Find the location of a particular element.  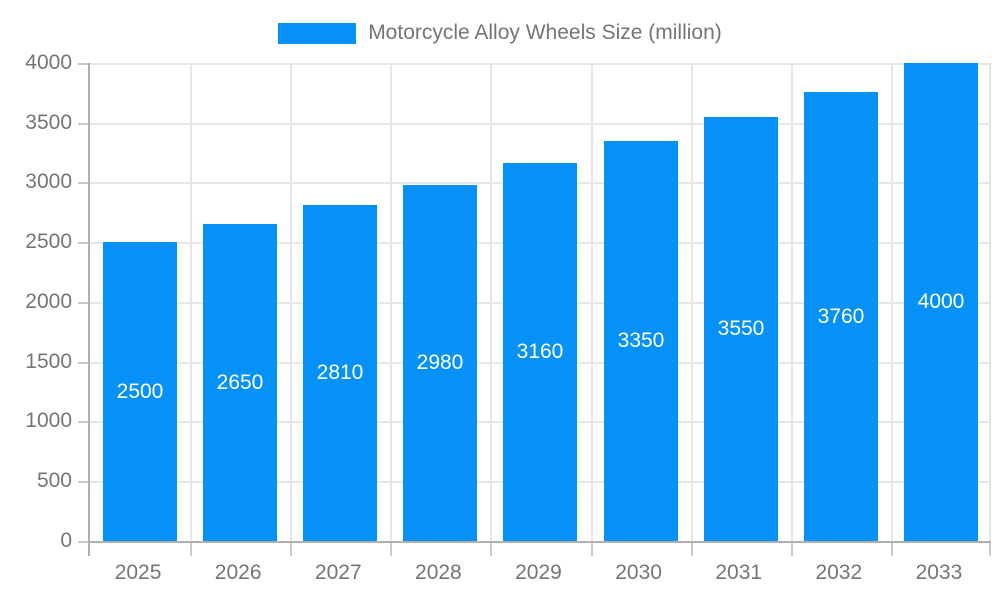

x-axis-tick-label: 2027 is located at coordinates (338, 572).